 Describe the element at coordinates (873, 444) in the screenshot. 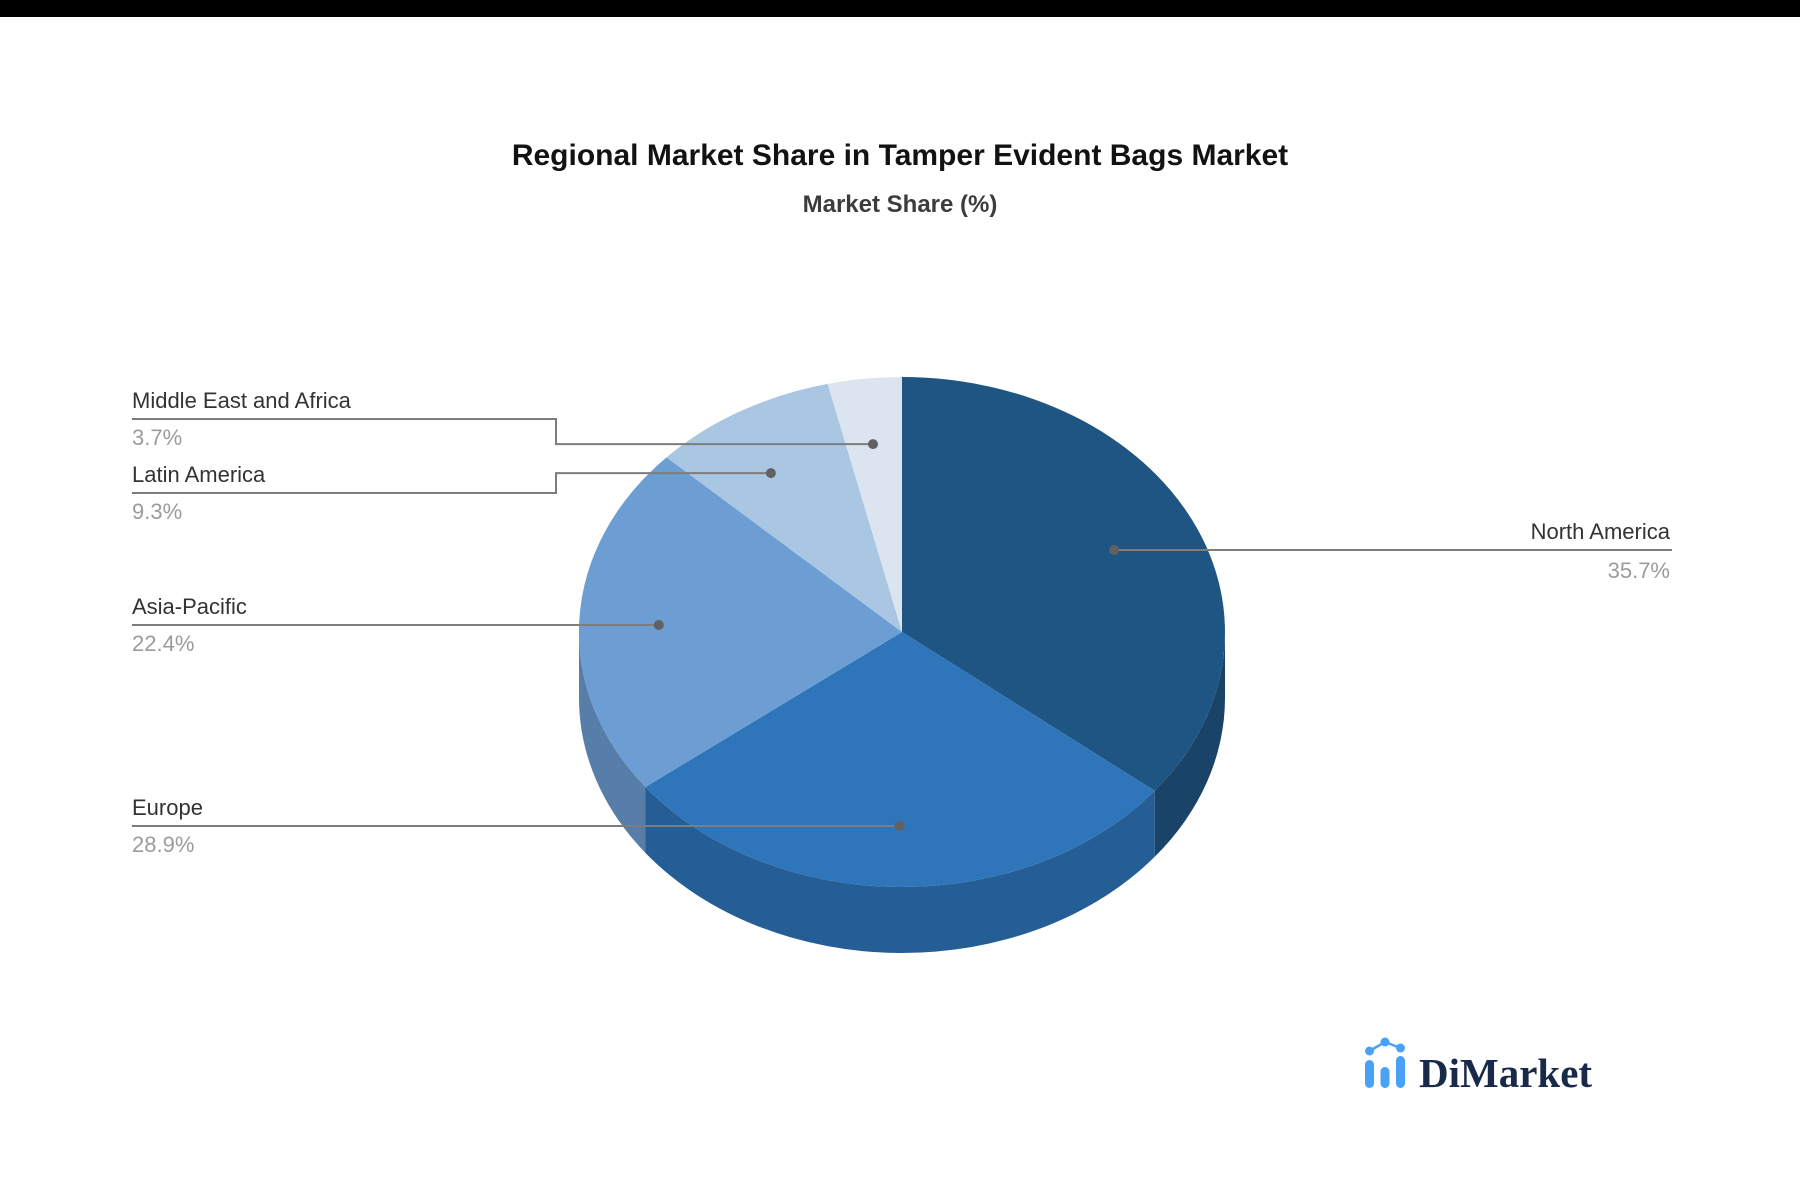

I see `leader-dot-middle-east-and-africa` at that location.